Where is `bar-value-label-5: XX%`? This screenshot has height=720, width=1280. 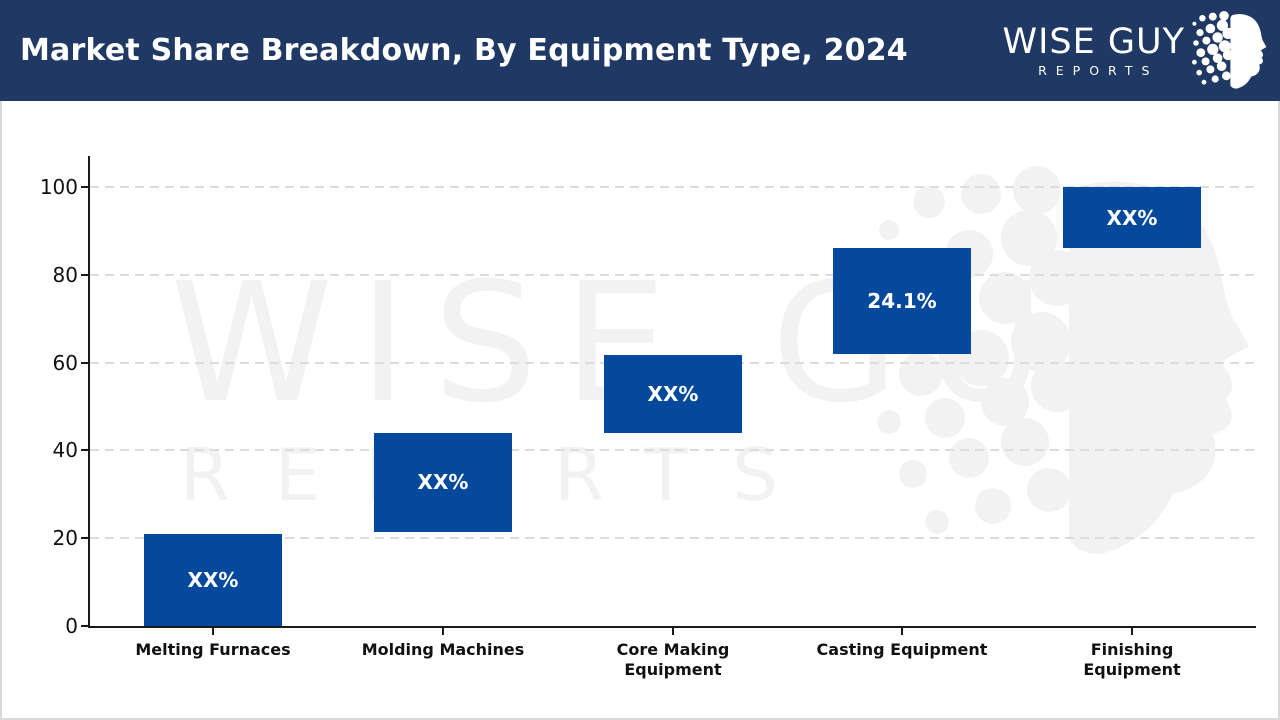
bar-value-label-5: XX% is located at coordinates (1132, 217).